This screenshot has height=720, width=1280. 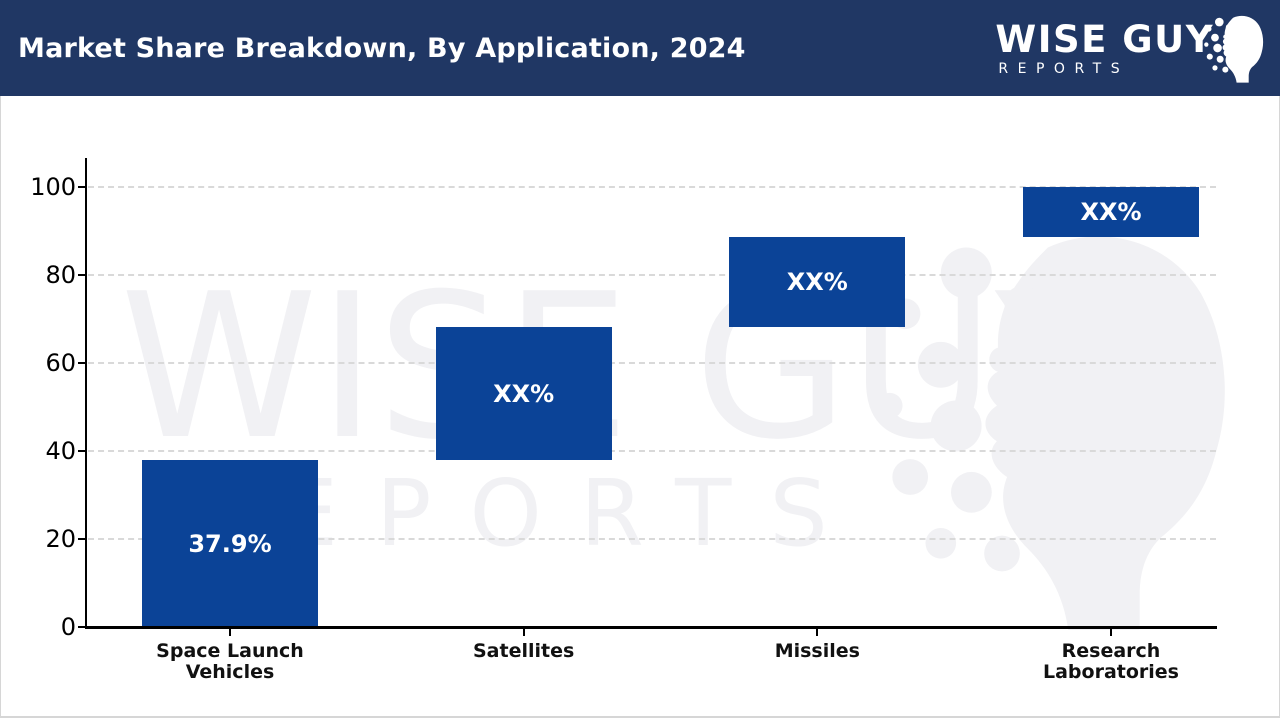 I want to click on brand-logo-text: WISE GUY REPORTS, so click(x=1104, y=48).